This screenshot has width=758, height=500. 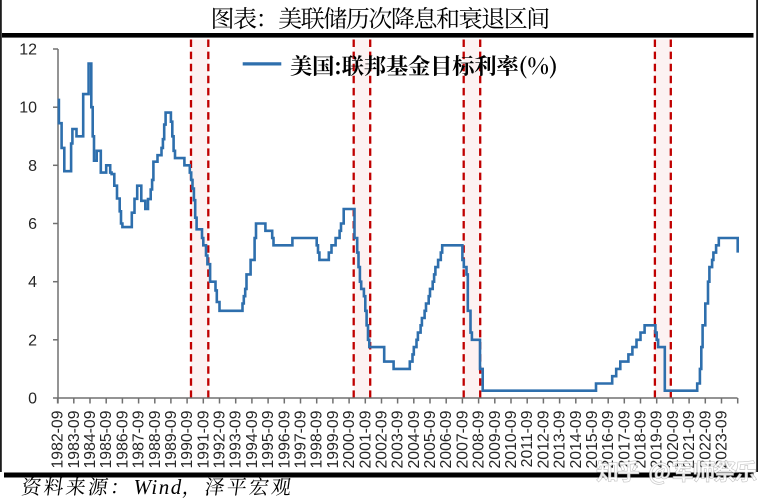 What do you see at coordinates (203, 439) in the screenshot?
I see `svg-text: 1991-09` at bounding box center [203, 439].